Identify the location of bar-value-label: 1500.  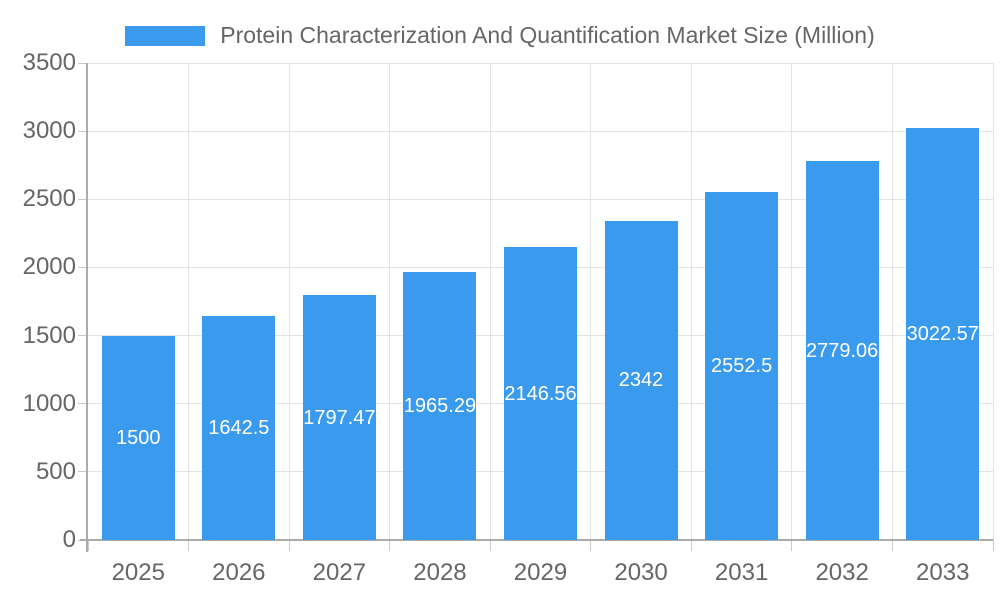
(138, 437).